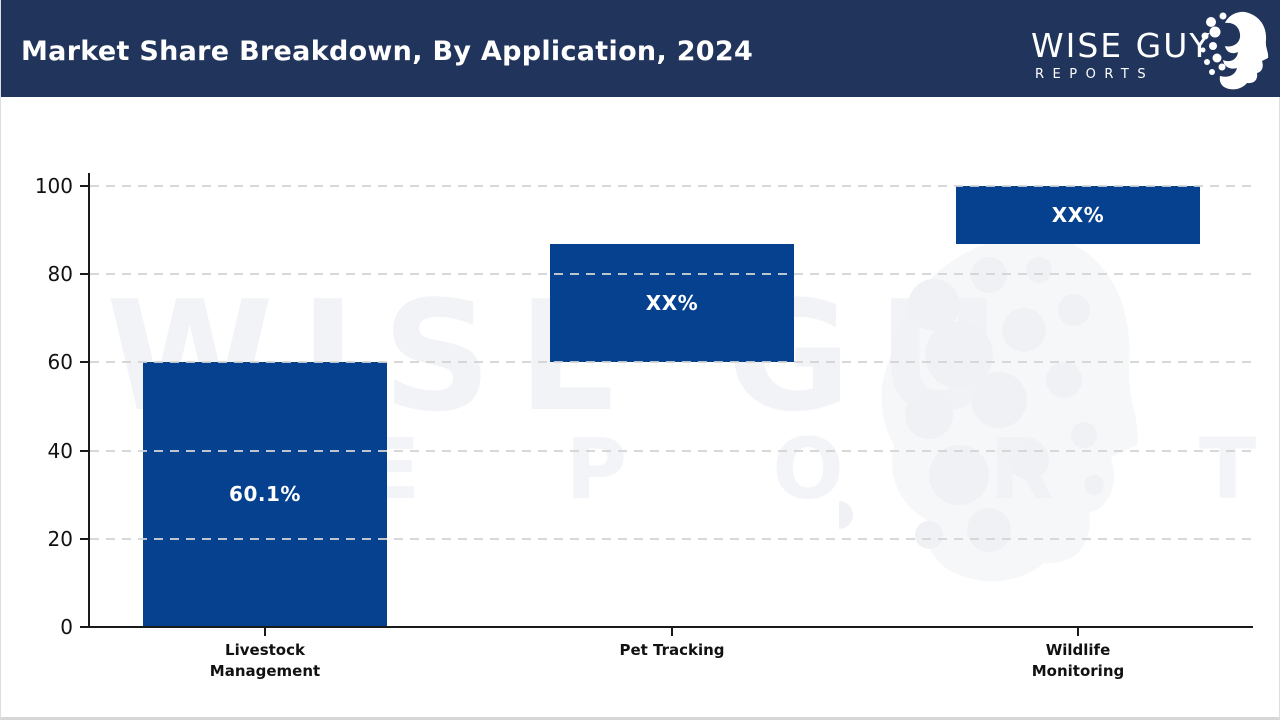 The width and height of the screenshot is (1280, 720). I want to click on x-tick-label-livestock-management: Livestock Management, so click(265, 660).